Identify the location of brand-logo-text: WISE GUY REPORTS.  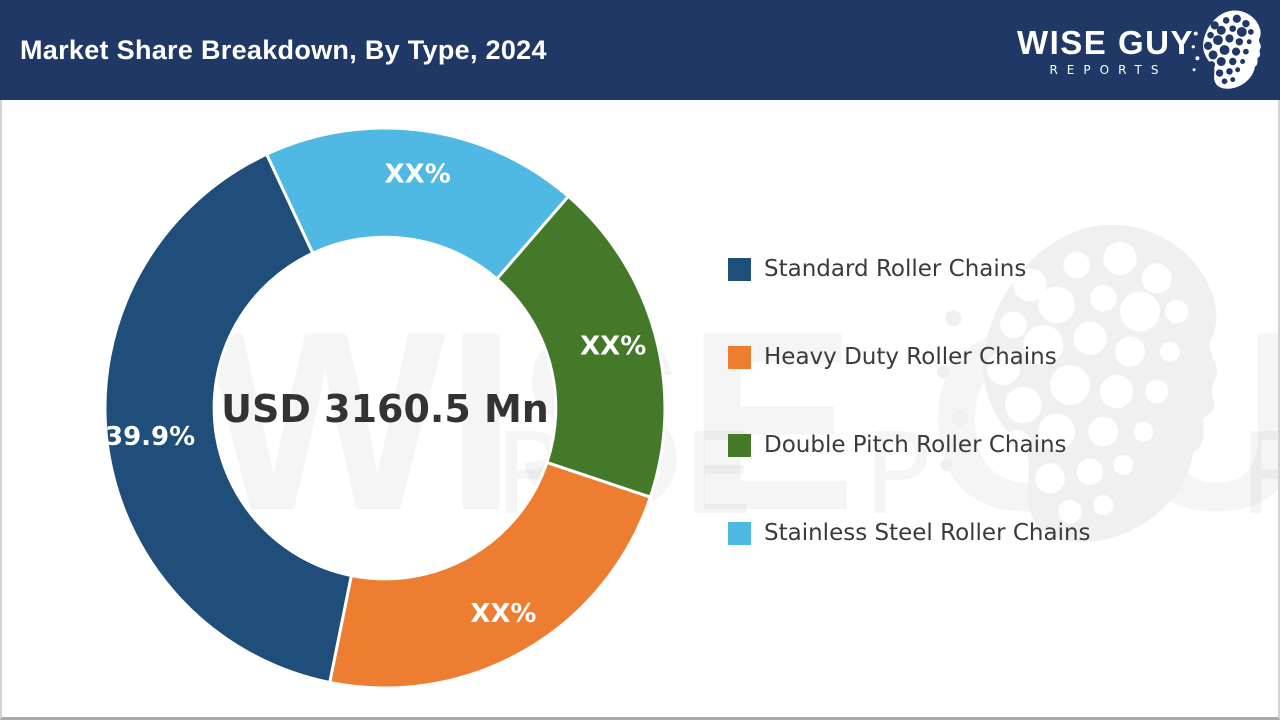
(1105, 50).